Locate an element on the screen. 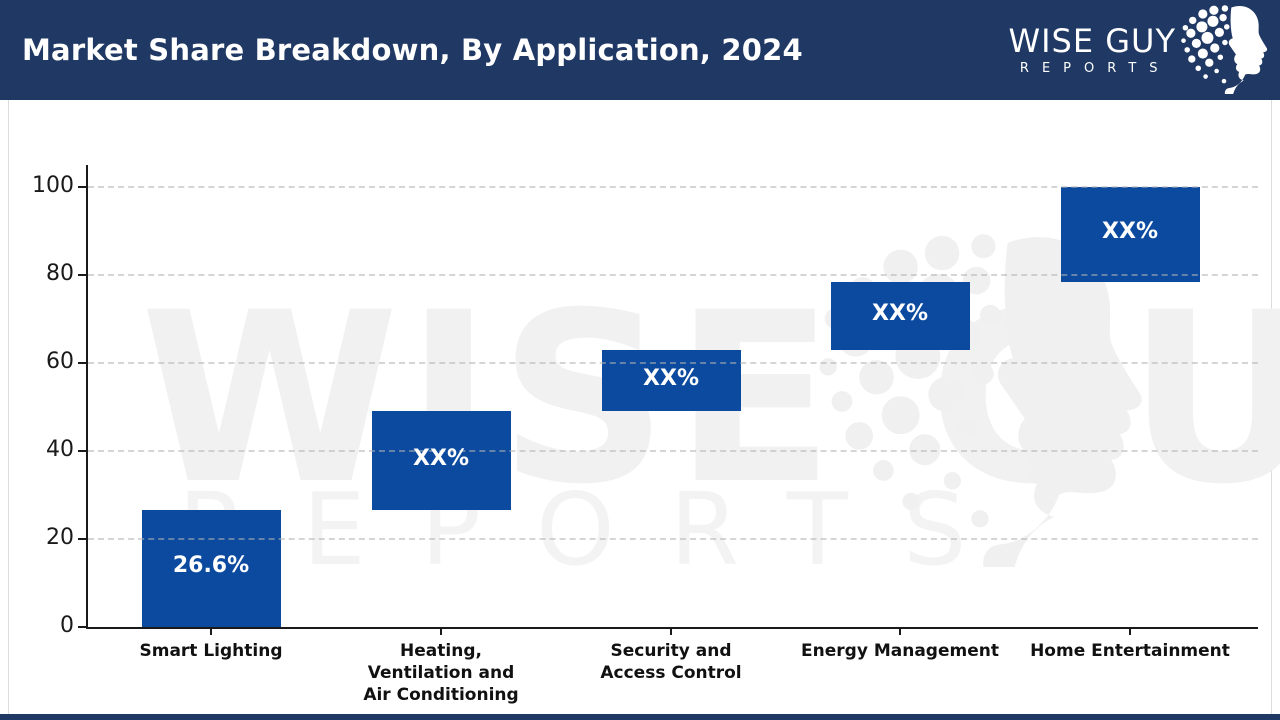 This screenshot has width=1280, height=720. x-axis-line is located at coordinates (672, 628).